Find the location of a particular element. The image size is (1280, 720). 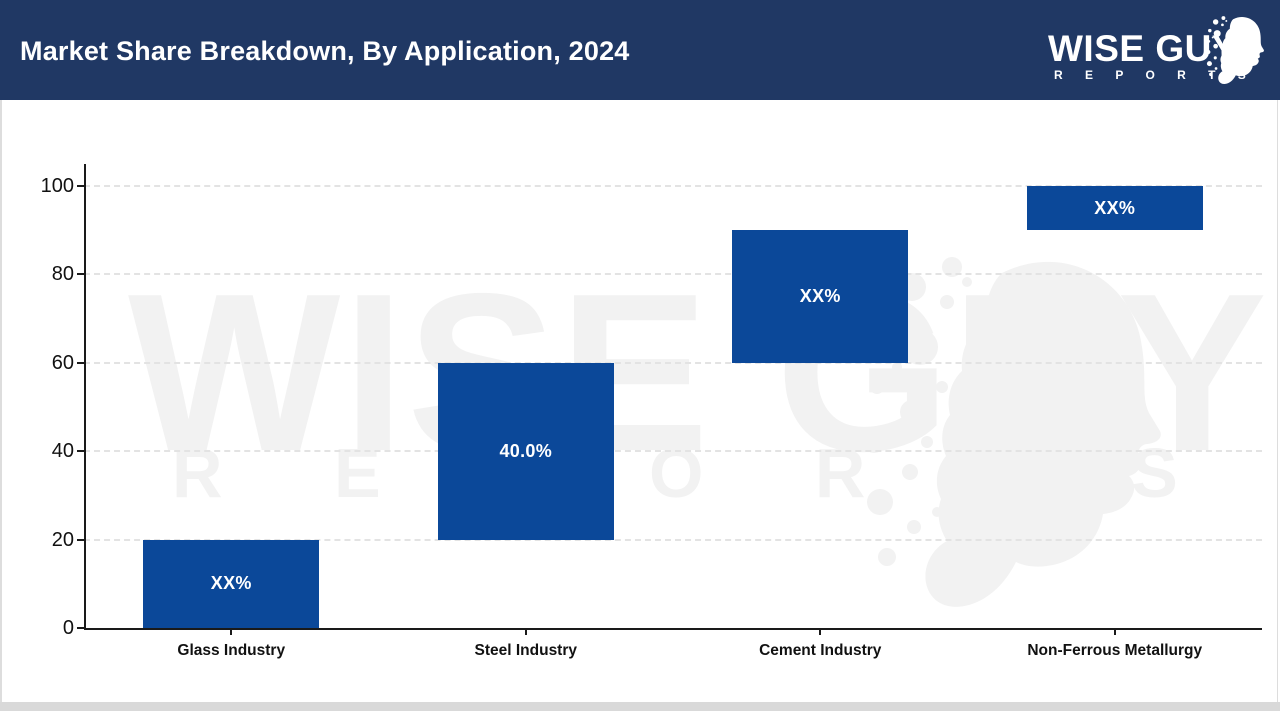

y-axis-spine is located at coordinates (85, 397).